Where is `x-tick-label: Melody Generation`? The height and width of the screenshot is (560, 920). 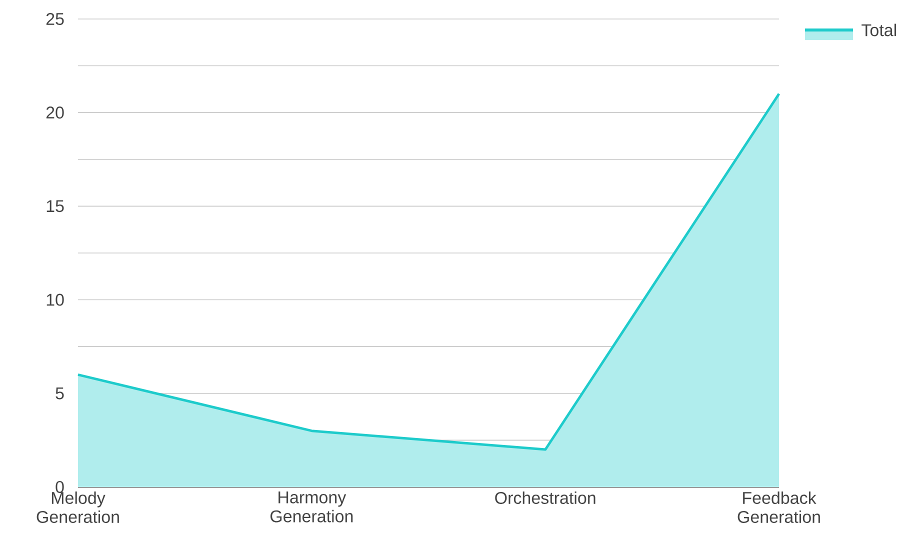 x-tick-label: Melody Generation is located at coordinates (77, 507).